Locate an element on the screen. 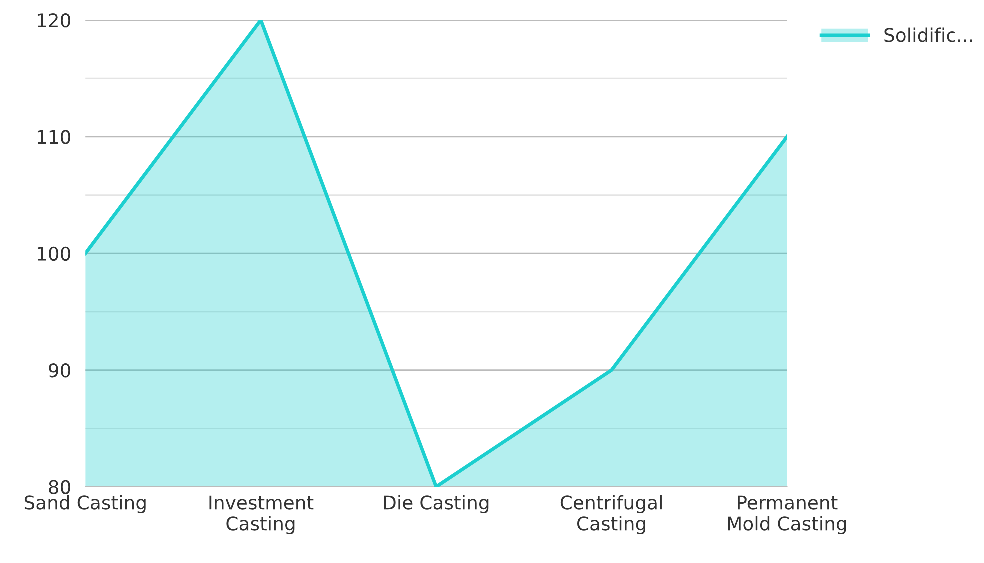 The width and height of the screenshot is (984, 563). x-tick-label: Permanent Mold Casting is located at coordinates (787, 515).